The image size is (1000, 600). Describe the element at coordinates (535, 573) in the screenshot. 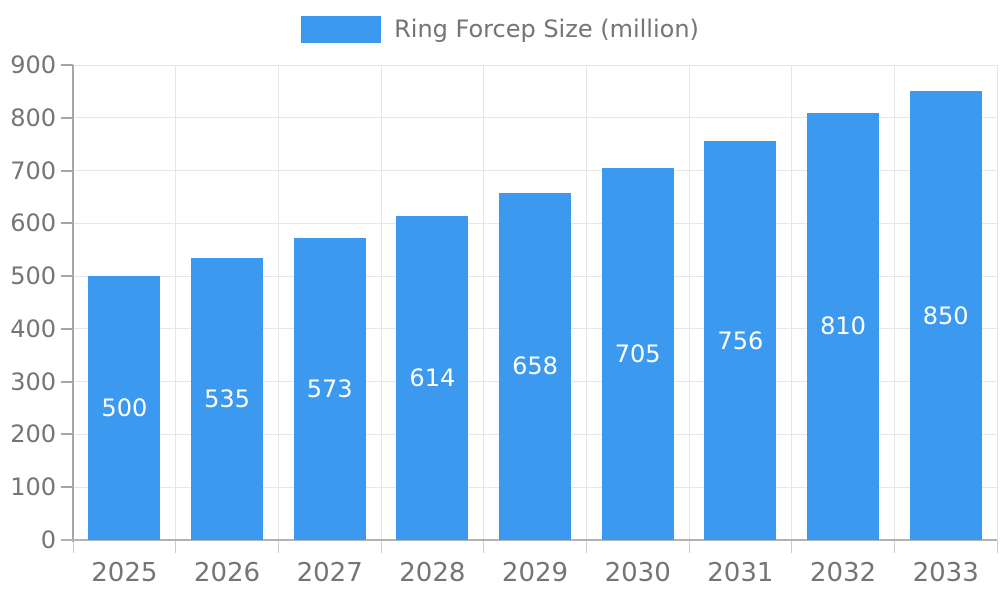

I see `x-tick-label: 2029` at that location.